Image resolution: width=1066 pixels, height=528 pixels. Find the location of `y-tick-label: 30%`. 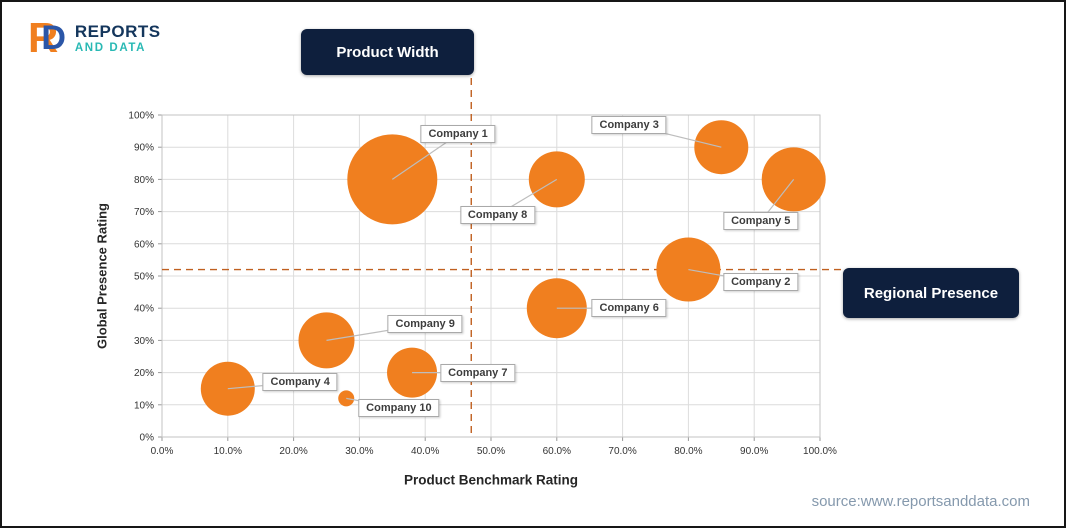

y-tick-label: 30% is located at coordinates (144, 341).